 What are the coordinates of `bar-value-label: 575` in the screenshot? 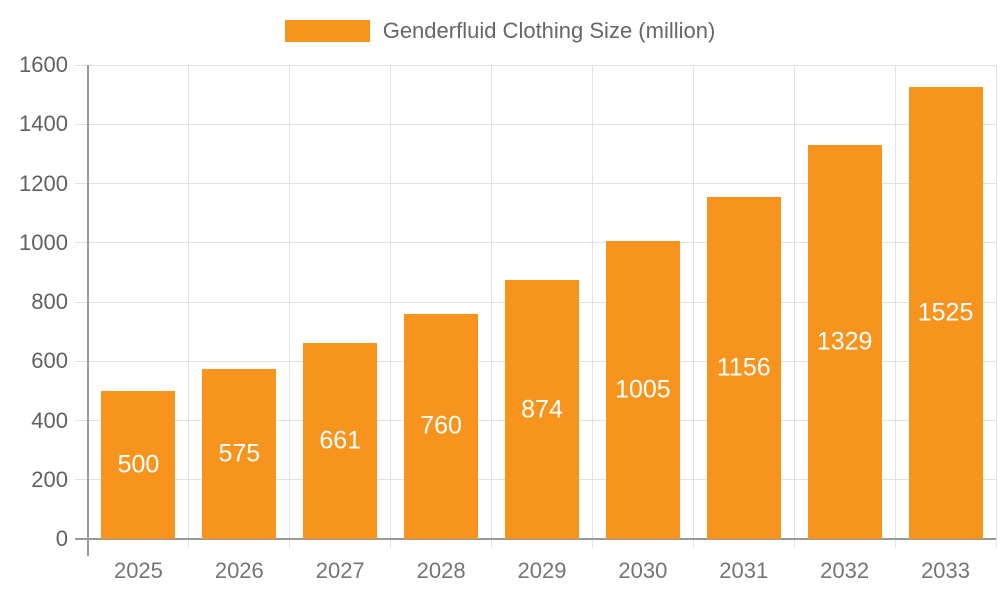 It's located at (239, 453).